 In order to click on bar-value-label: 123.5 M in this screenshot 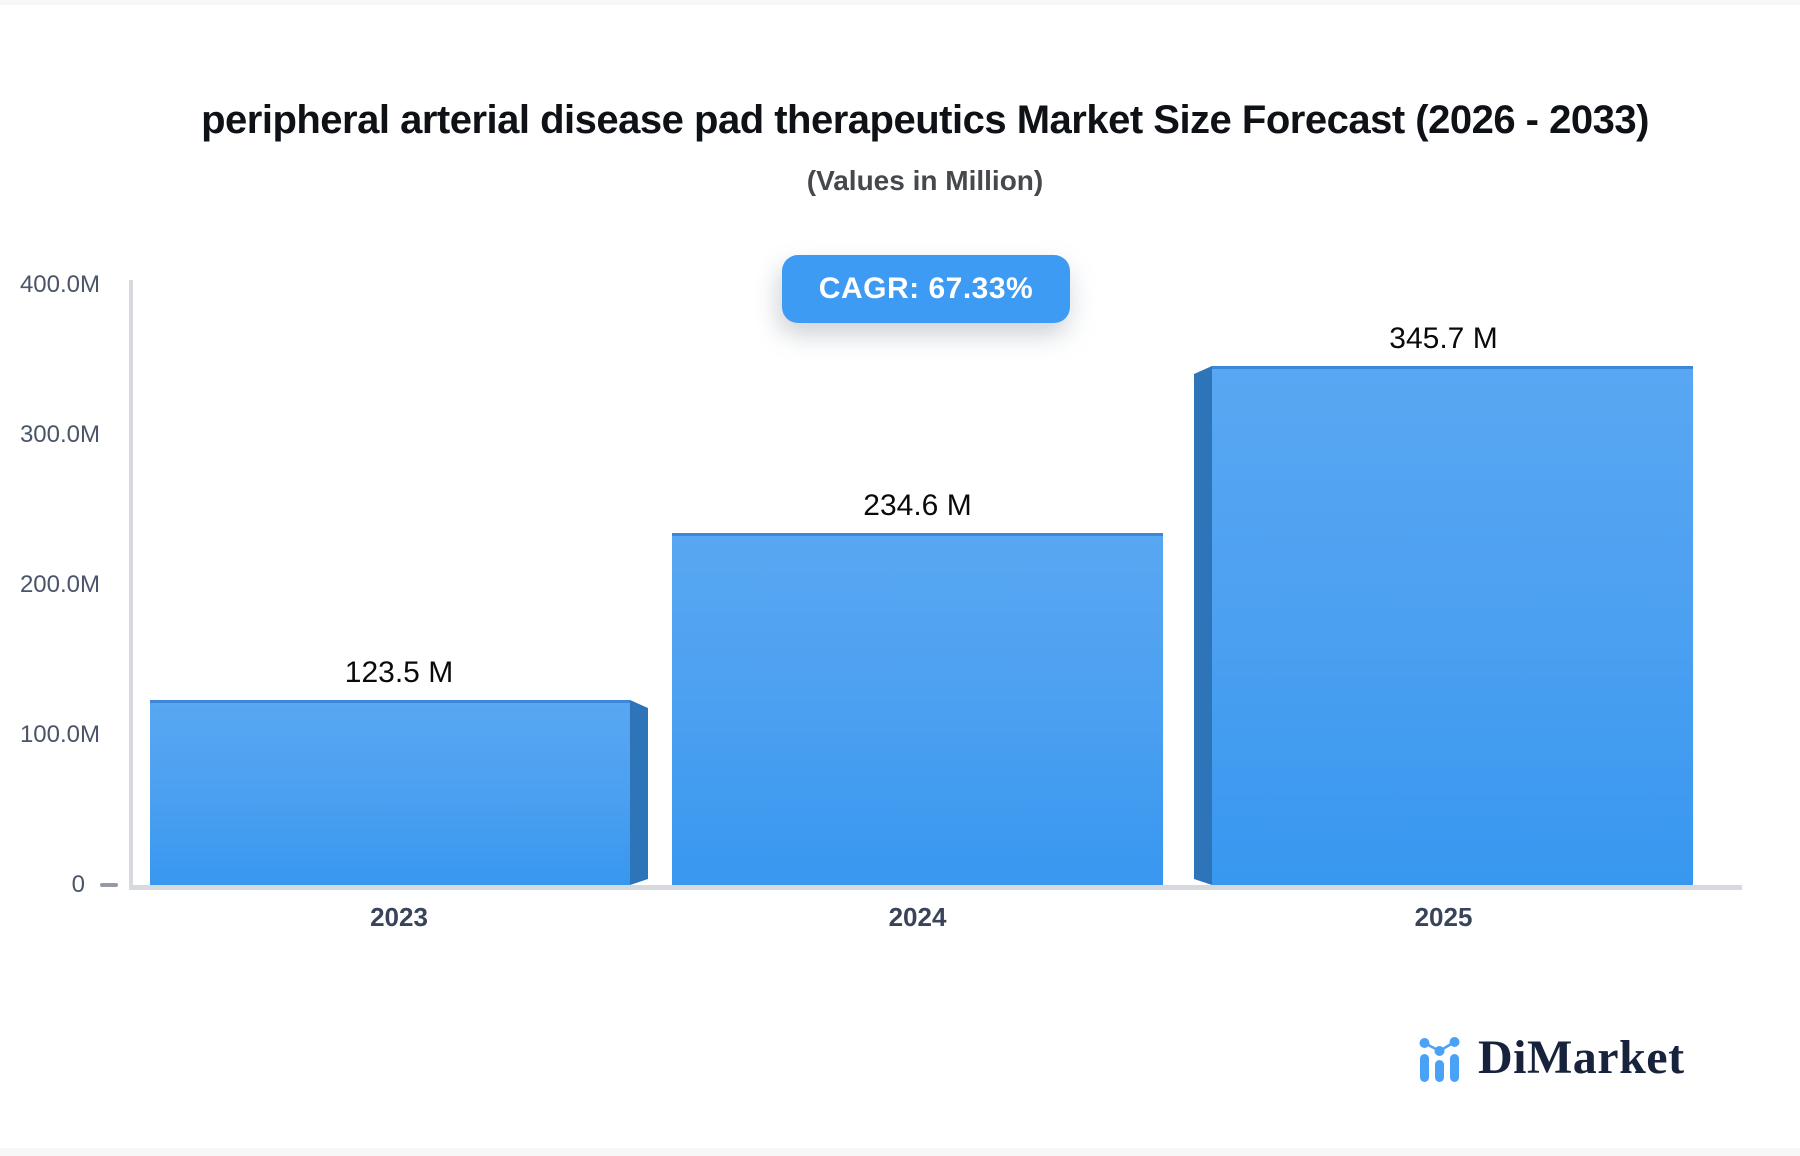, I will do `click(399, 672)`.